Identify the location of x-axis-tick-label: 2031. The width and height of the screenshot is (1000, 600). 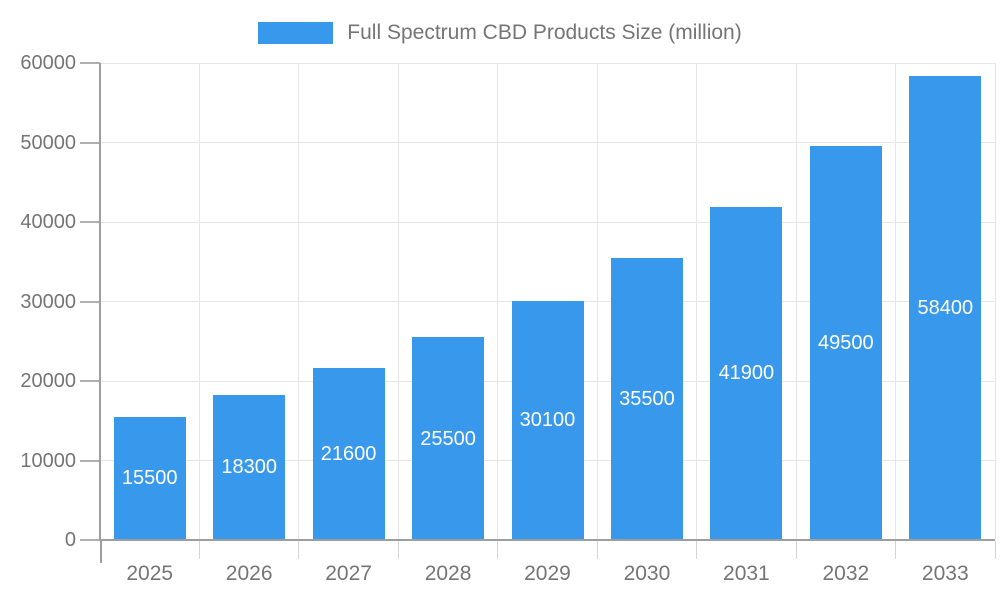
(746, 573).